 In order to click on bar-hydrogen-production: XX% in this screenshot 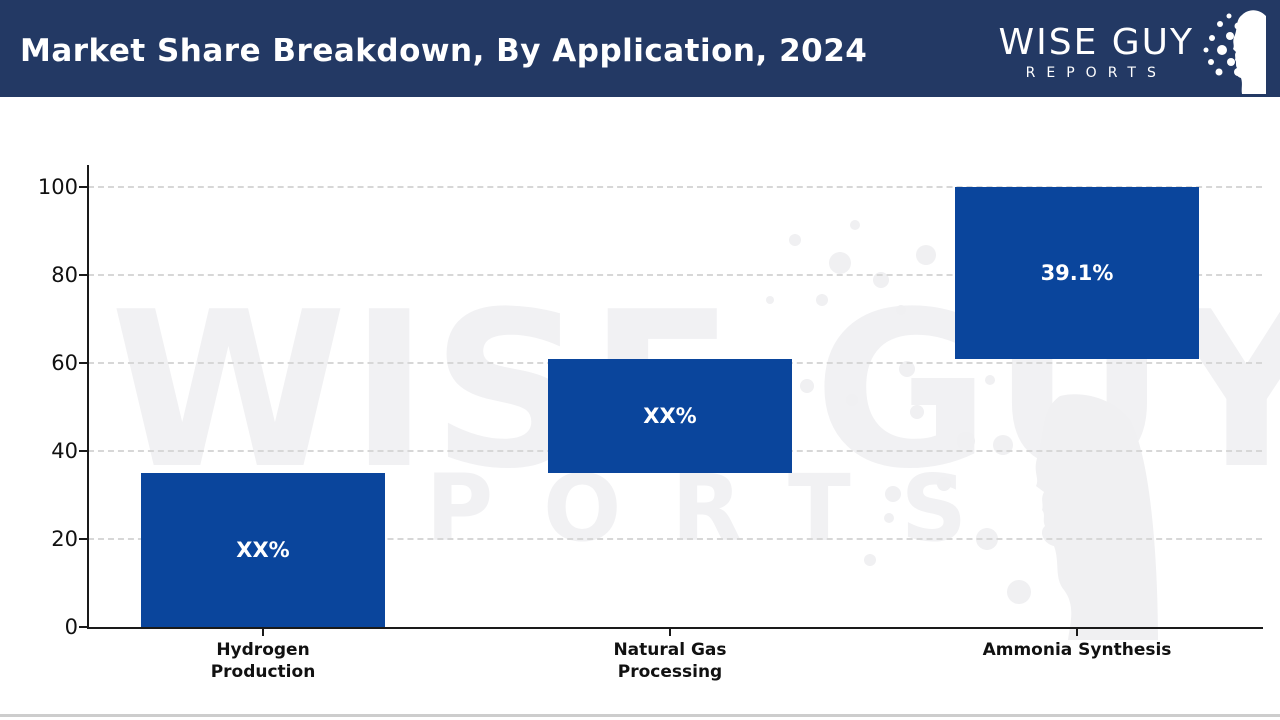, I will do `click(263, 550)`.